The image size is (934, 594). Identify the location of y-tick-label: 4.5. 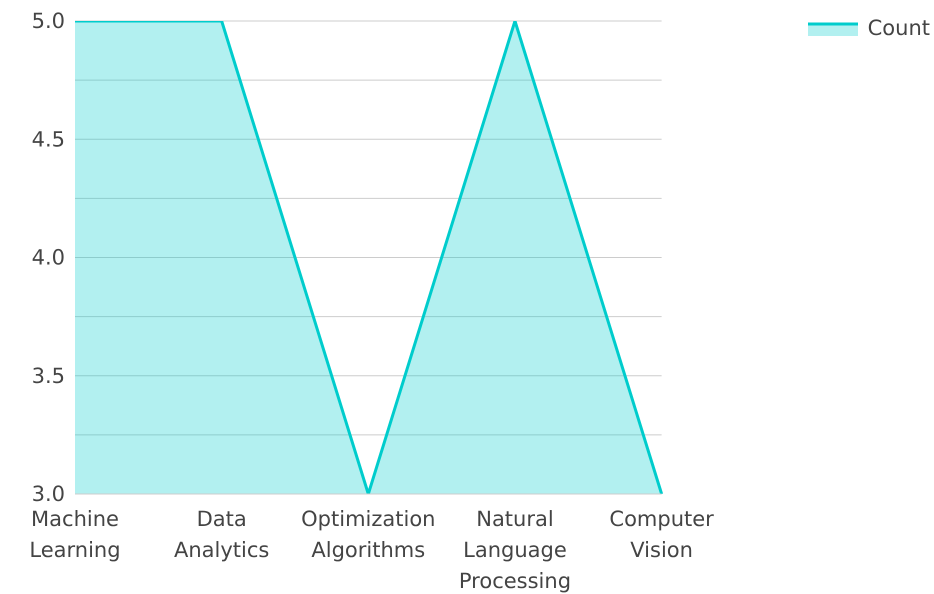
(48, 139).